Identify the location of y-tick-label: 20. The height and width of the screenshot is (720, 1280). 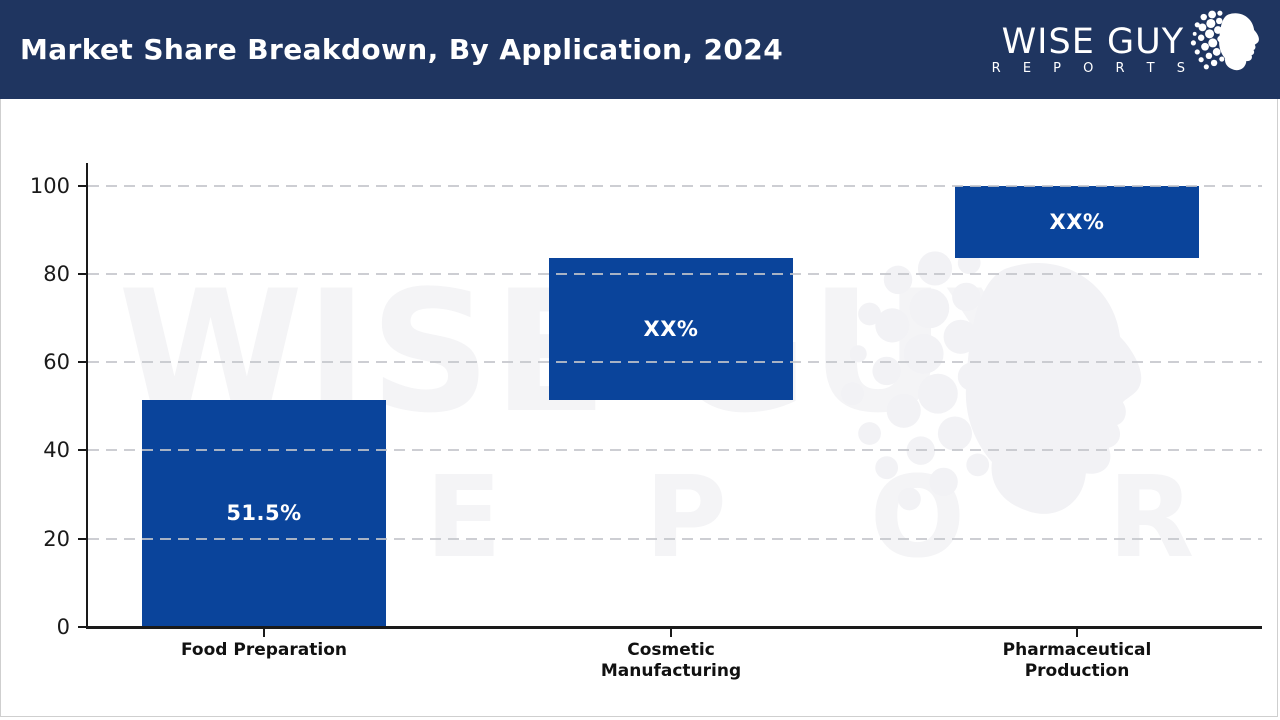
(56, 538).